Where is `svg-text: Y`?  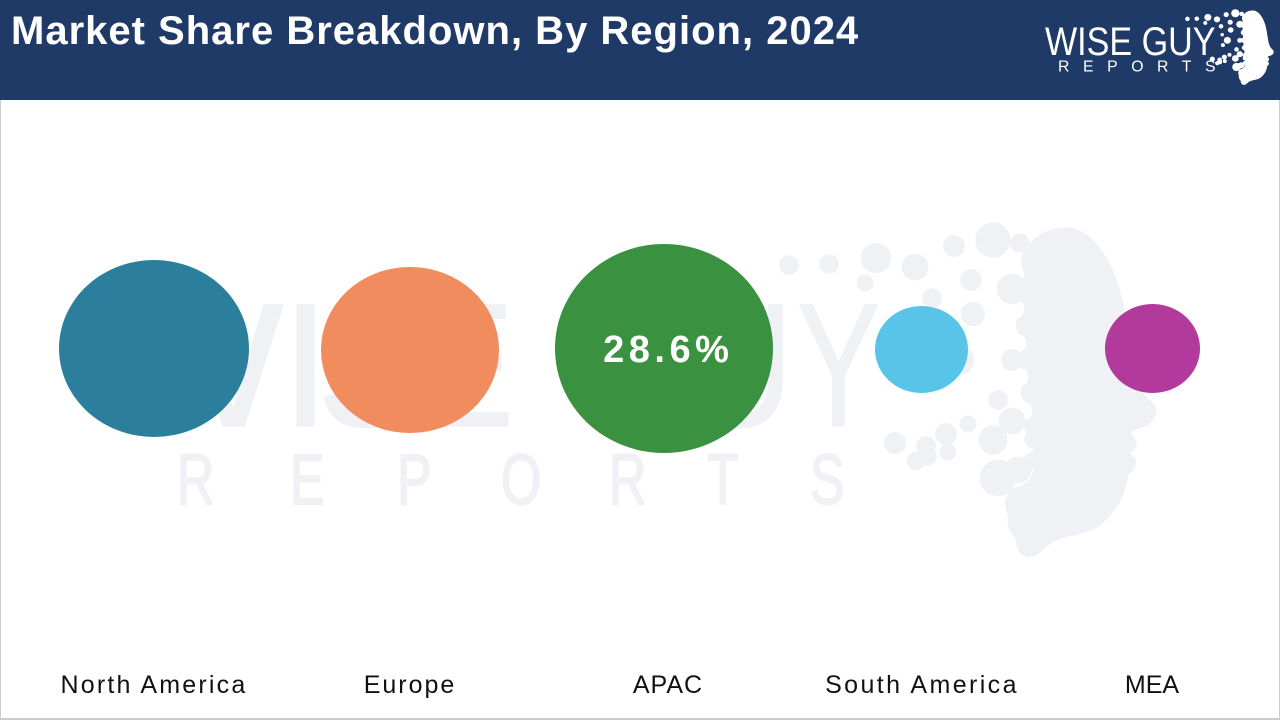
svg-text: Y is located at coordinates (838, 366).